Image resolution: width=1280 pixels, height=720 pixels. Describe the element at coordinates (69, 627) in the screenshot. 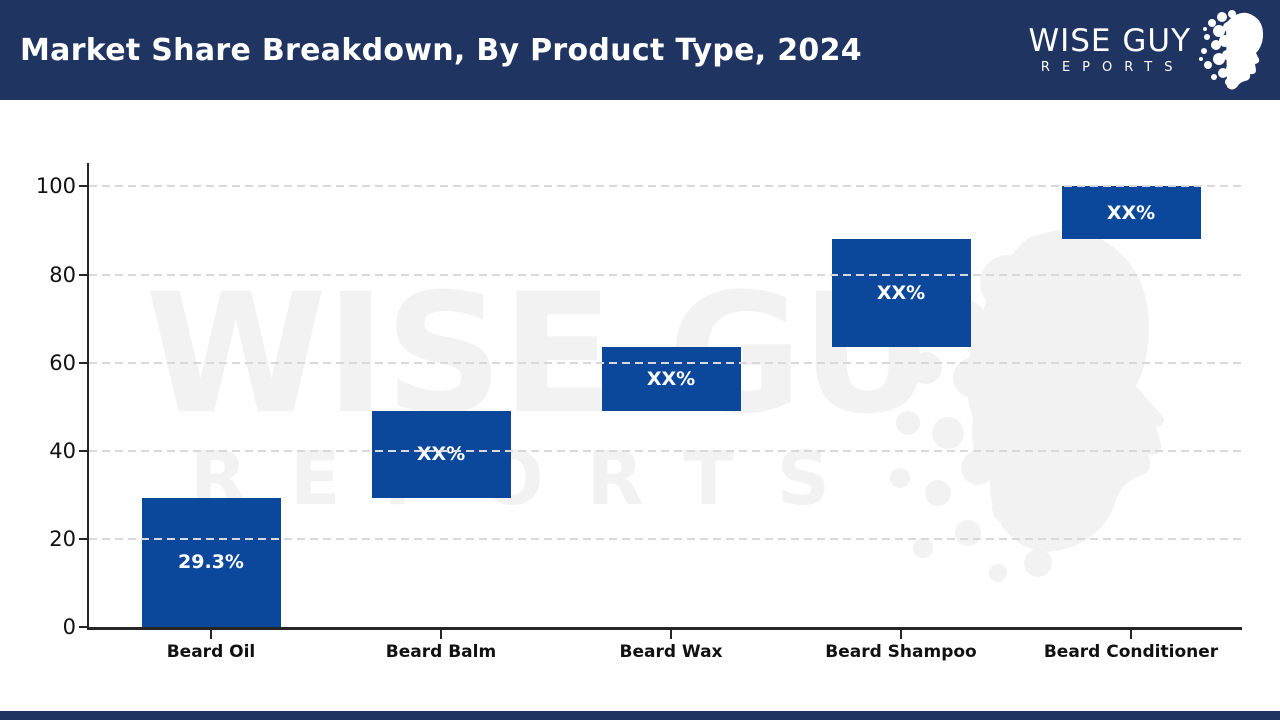

I see `y-tick-label: 0` at that location.